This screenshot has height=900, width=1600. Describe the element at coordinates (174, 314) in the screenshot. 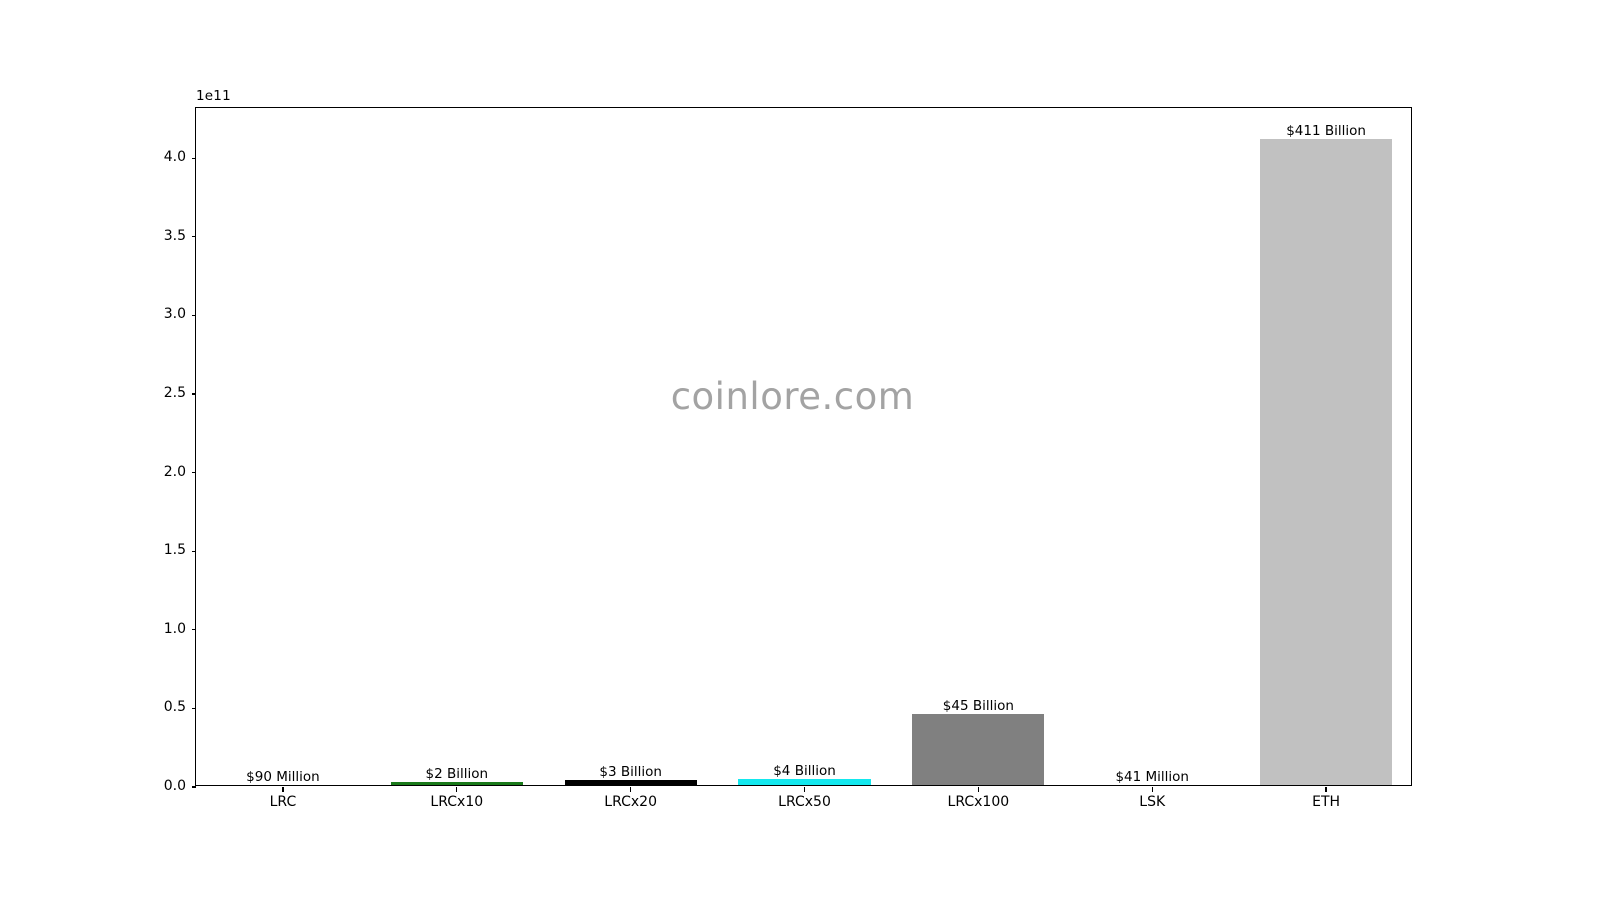

I see `y-tick-label: 3.0` at that location.